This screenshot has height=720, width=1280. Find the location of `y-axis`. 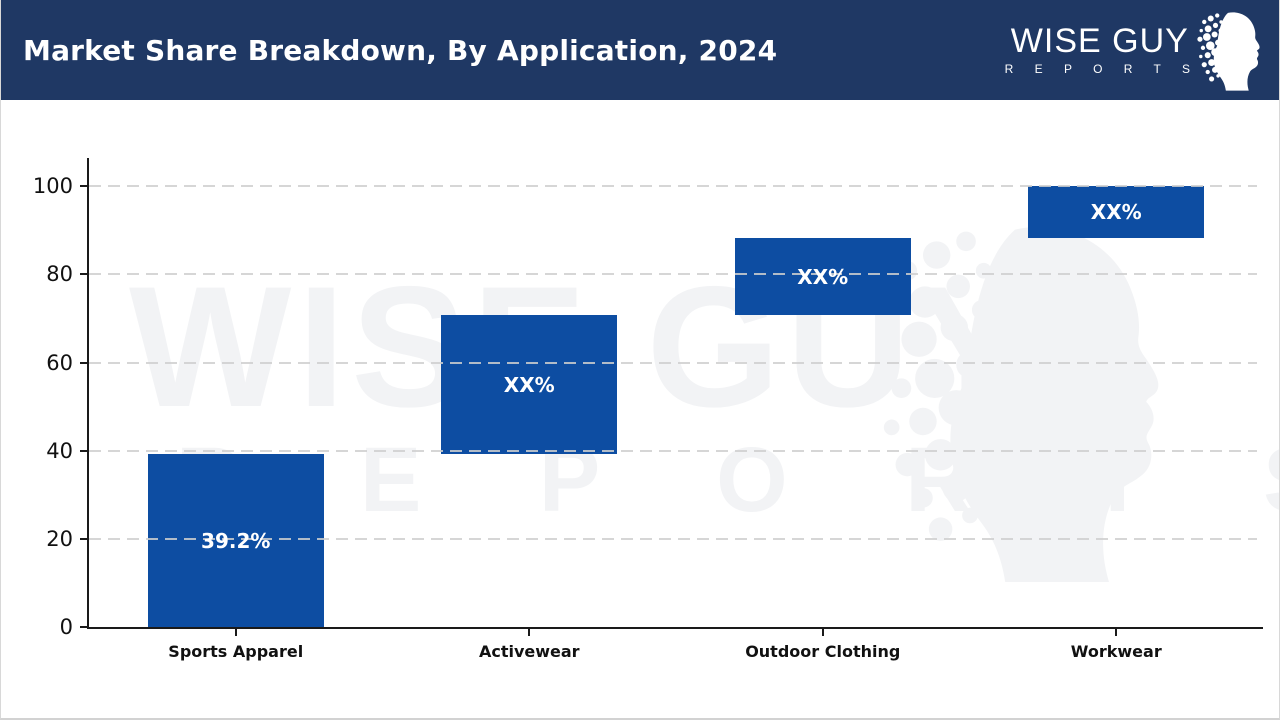

y-axis is located at coordinates (88, 392).